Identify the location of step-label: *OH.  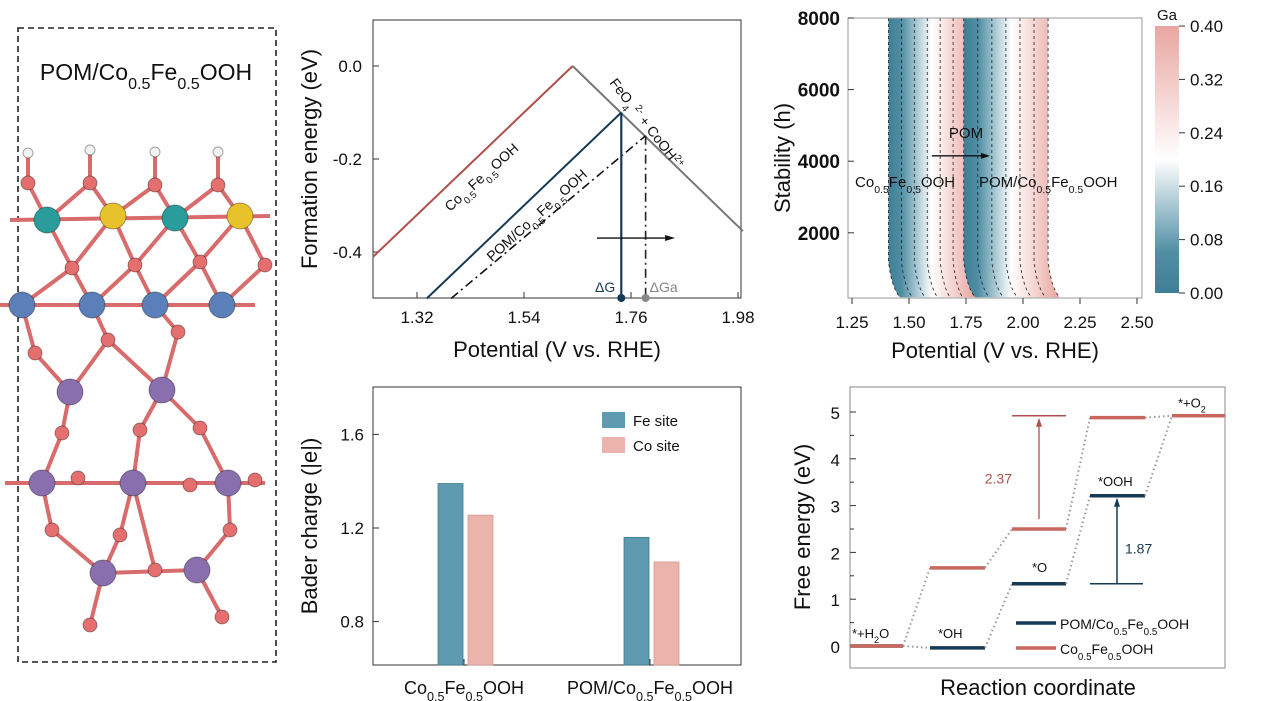
(950, 633).